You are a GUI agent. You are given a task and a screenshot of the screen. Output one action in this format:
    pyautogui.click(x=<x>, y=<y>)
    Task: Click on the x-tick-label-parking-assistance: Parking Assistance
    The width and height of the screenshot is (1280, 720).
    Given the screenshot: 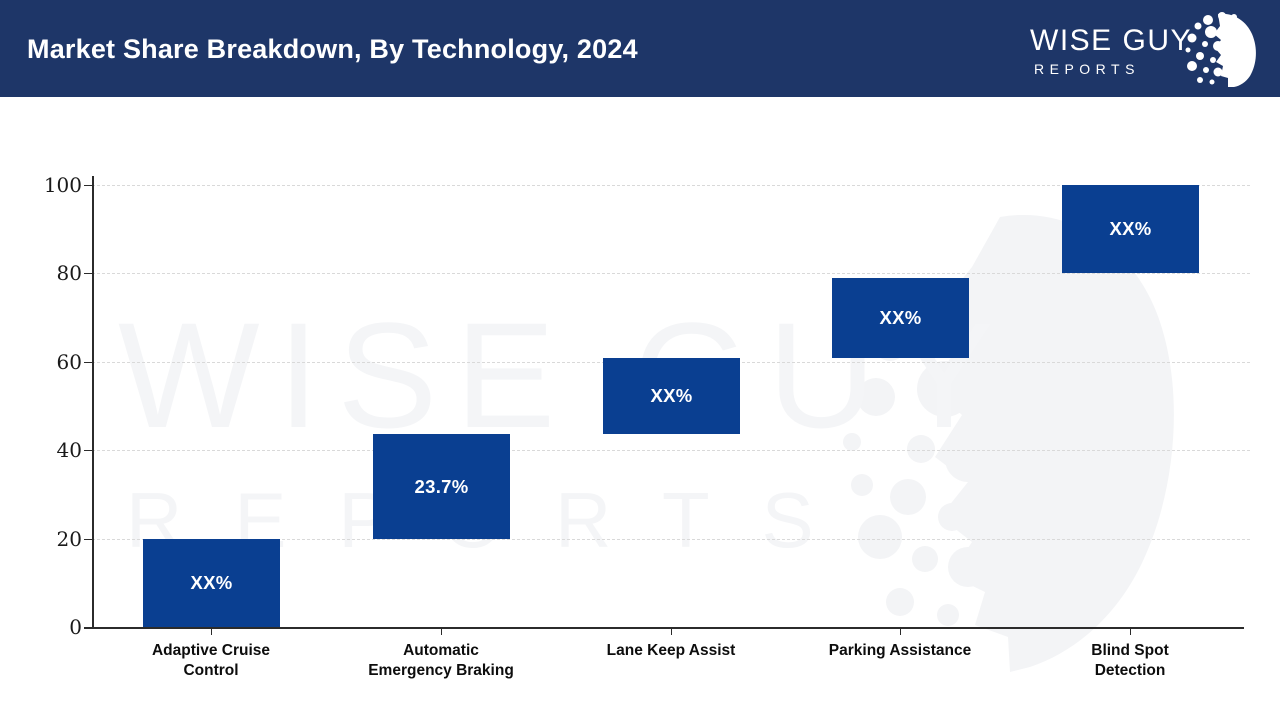 What is the action you would take?
    pyautogui.click(x=900, y=651)
    